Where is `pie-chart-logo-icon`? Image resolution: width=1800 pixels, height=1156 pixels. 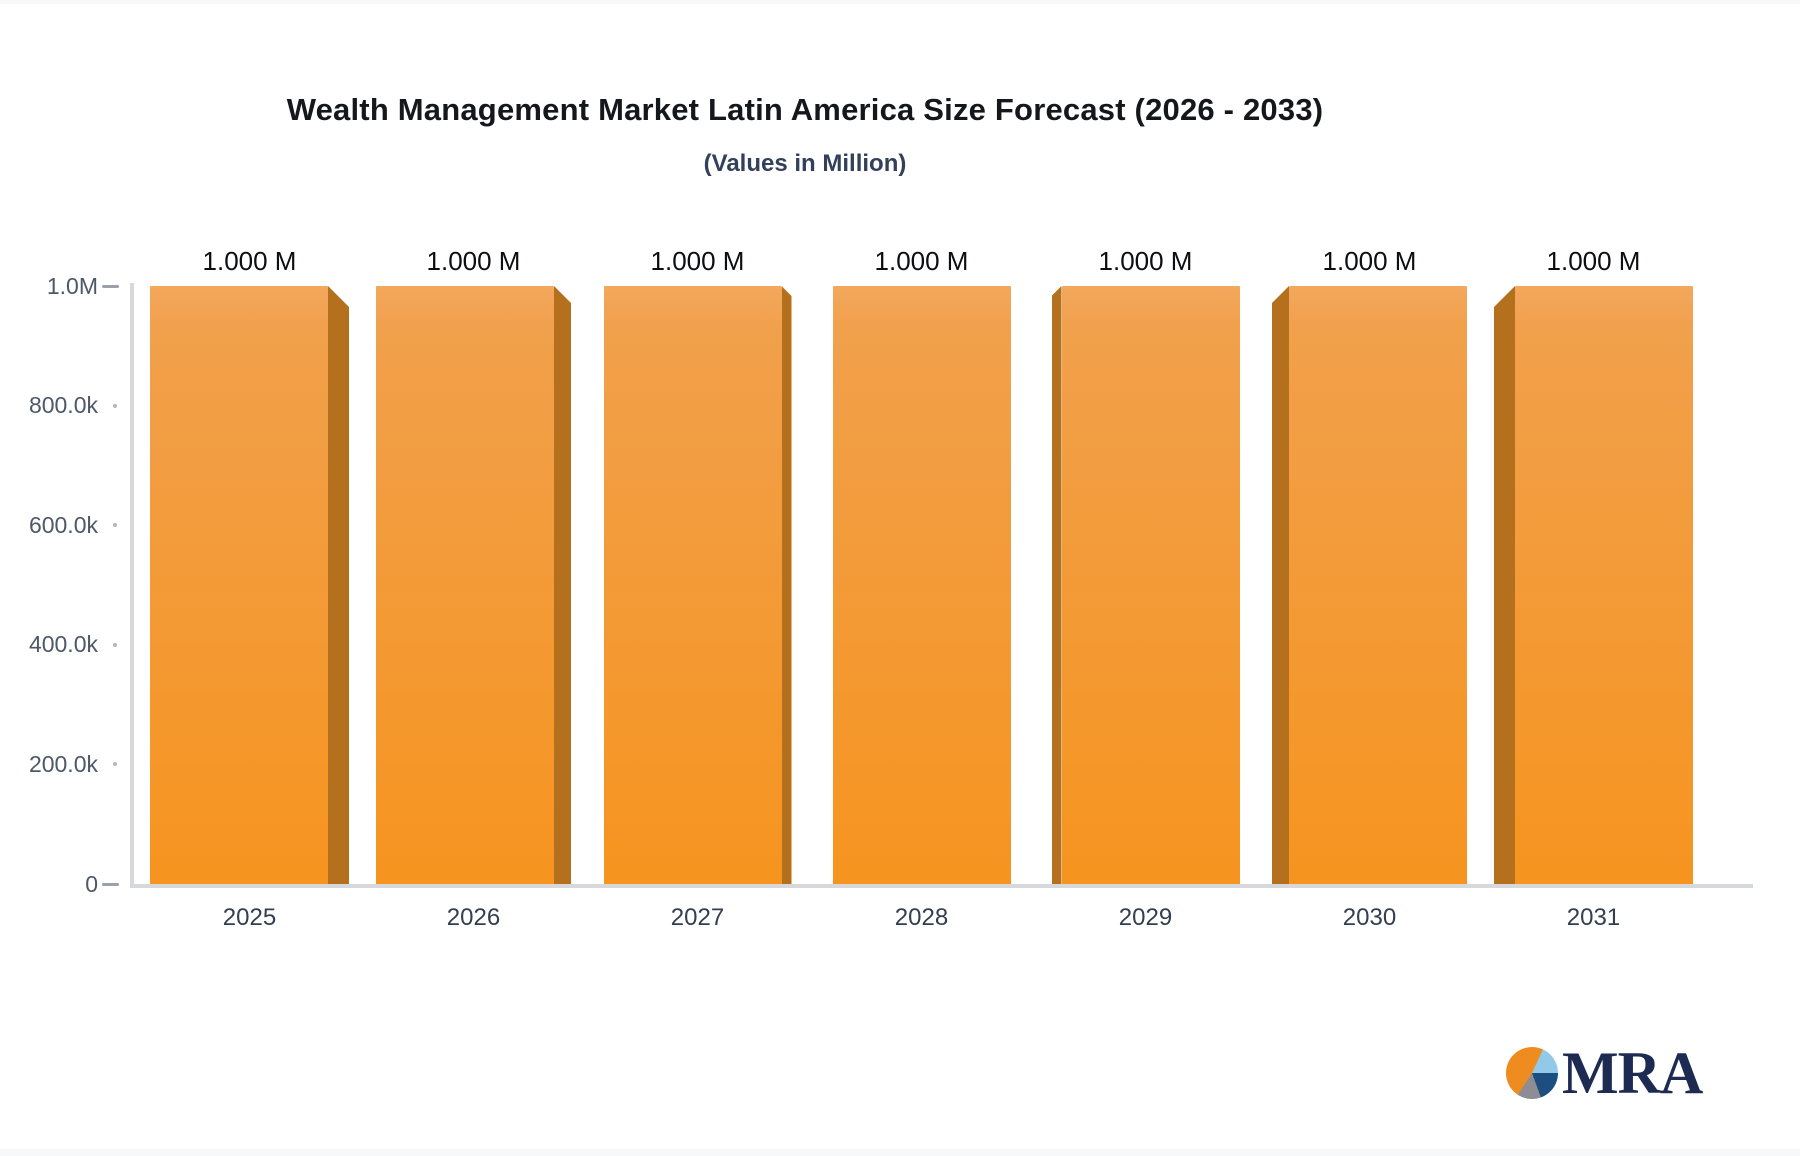 pie-chart-logo-icon is located at coordinates (1532, 1073).